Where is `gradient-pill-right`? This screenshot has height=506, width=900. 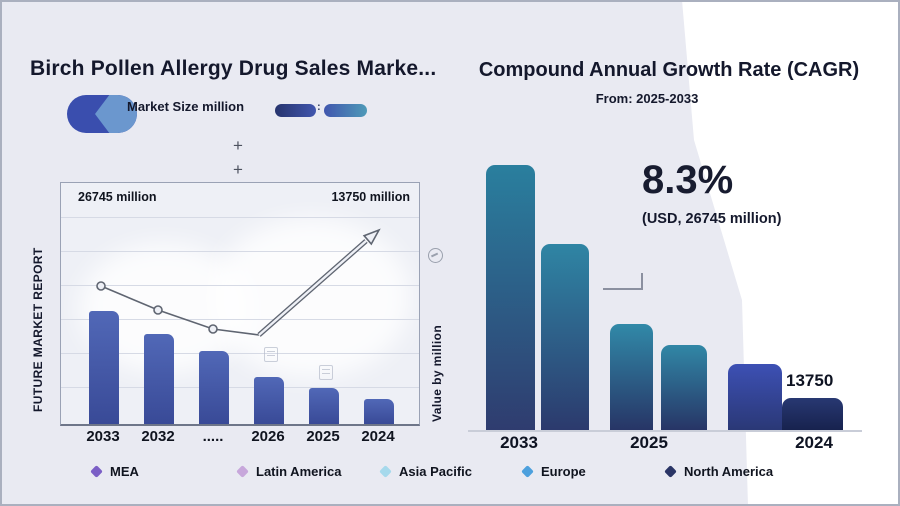 gradient-pill-right is located at coordinates (345, 110).